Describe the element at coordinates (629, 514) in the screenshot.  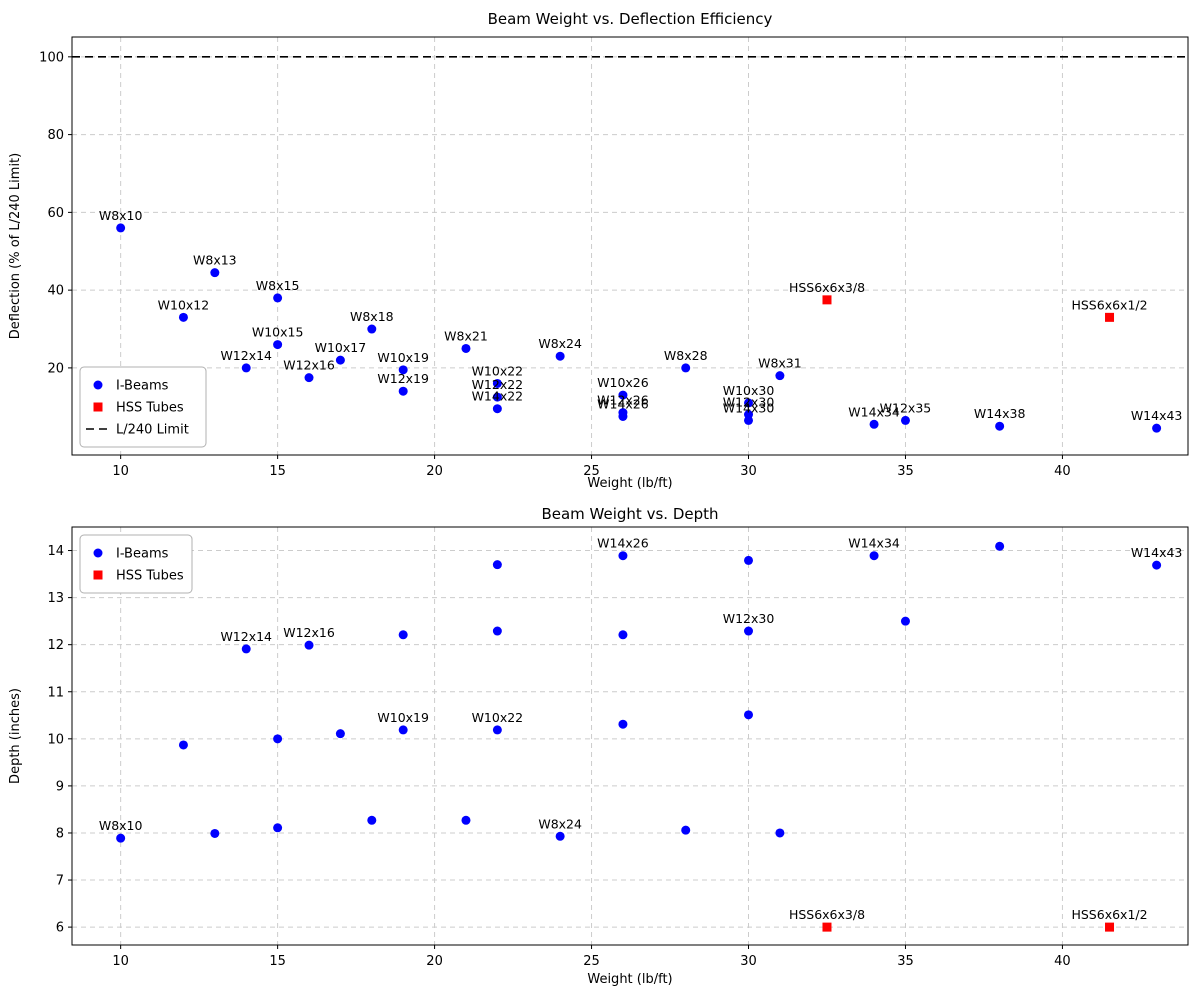
I see `chart-title: Beam Weight vs. Depth` at that location.